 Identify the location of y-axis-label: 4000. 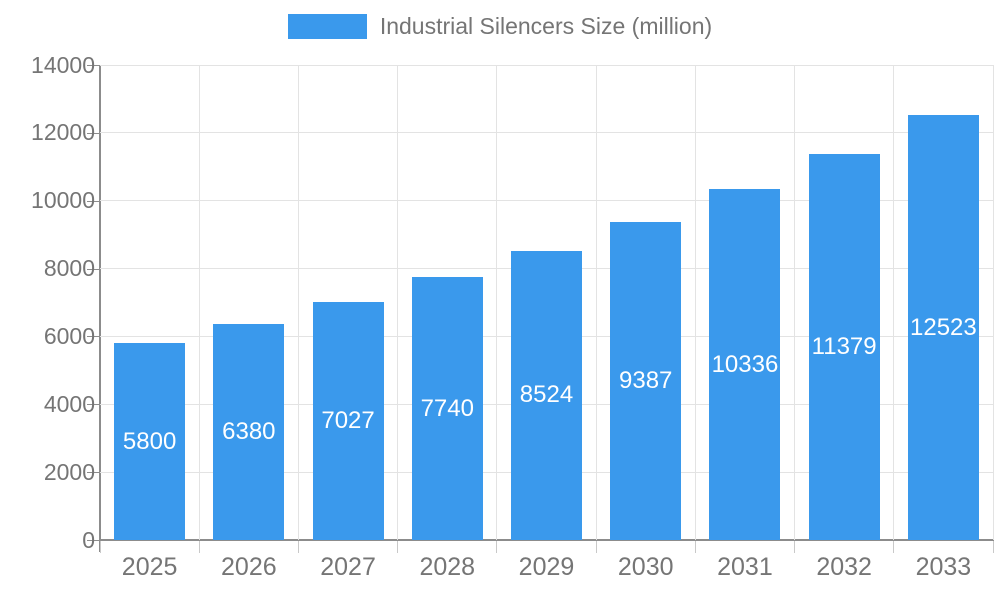
(69, 403).